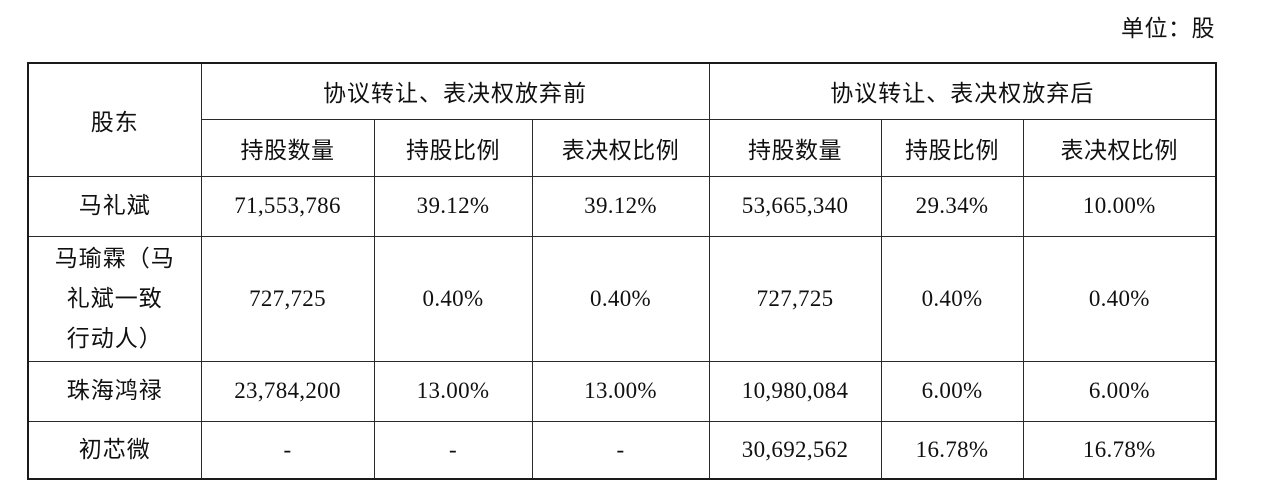  Describe the element at coordinates (1168, 28) in the screenshot. I see `unit-note: 单位：股` at that location.